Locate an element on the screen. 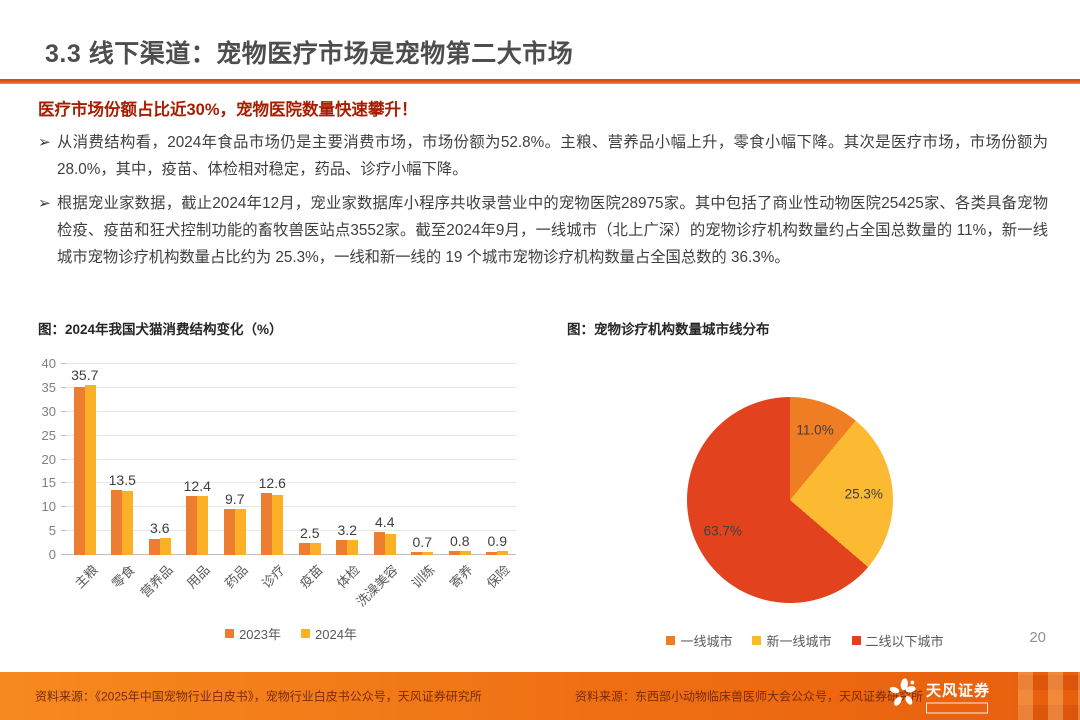 The width and height of the screenshot is (1080, 720). bar-chart-plot: 35.7 13.5 3.6 12.4 9.7 12.6 2.5 3.2 4.4 0.7 0.8 0.9 is located at coordinates (288, 459).